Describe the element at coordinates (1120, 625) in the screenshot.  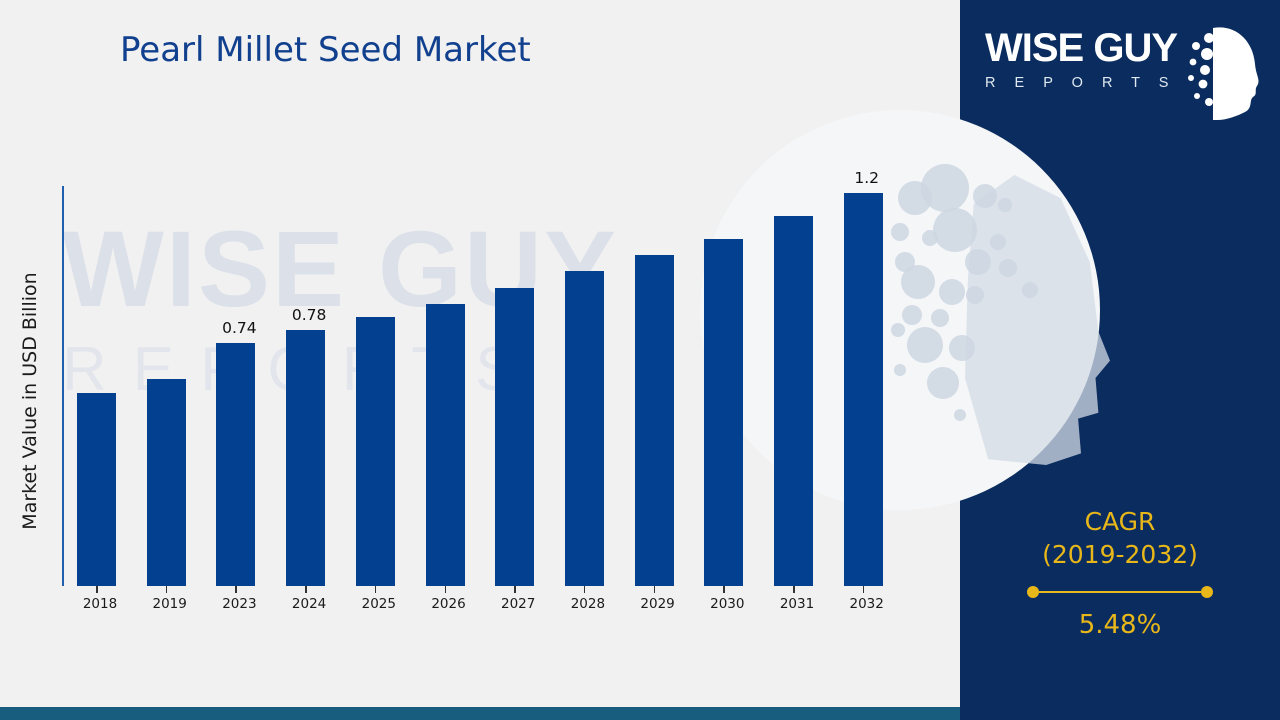
I see `cagr-value: 5.48%` at that location.